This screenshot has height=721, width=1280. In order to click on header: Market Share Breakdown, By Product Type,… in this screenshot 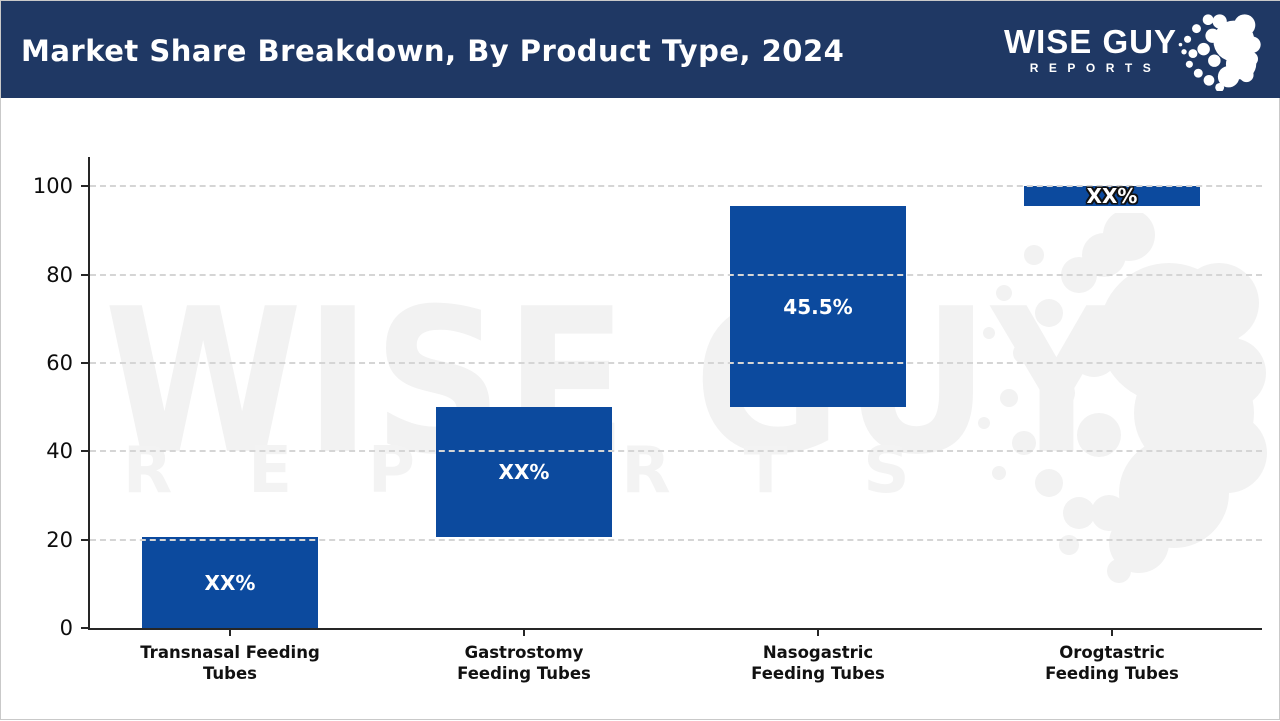, I will do `click(640, 49)`.